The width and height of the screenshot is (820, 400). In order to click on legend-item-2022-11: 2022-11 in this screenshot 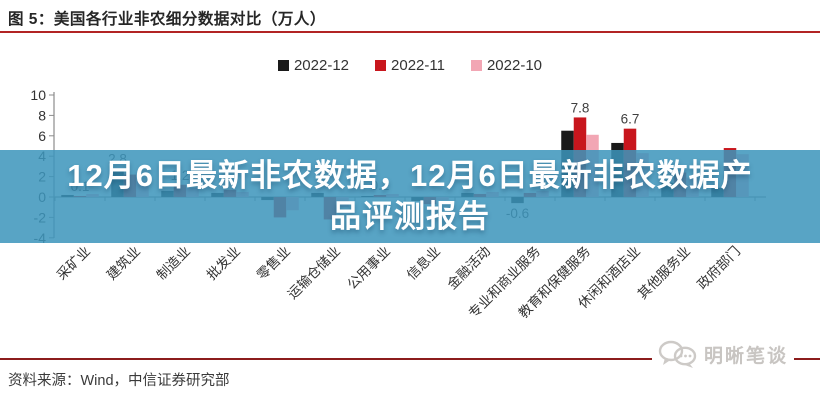, I will do `click(410, 65)`.